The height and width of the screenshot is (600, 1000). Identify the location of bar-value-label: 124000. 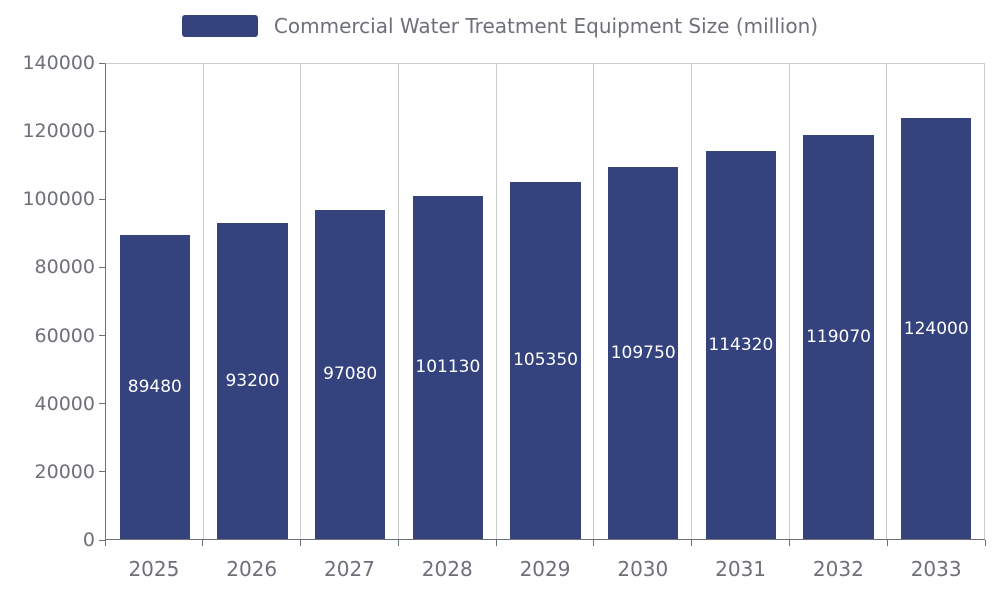
(936, 328).